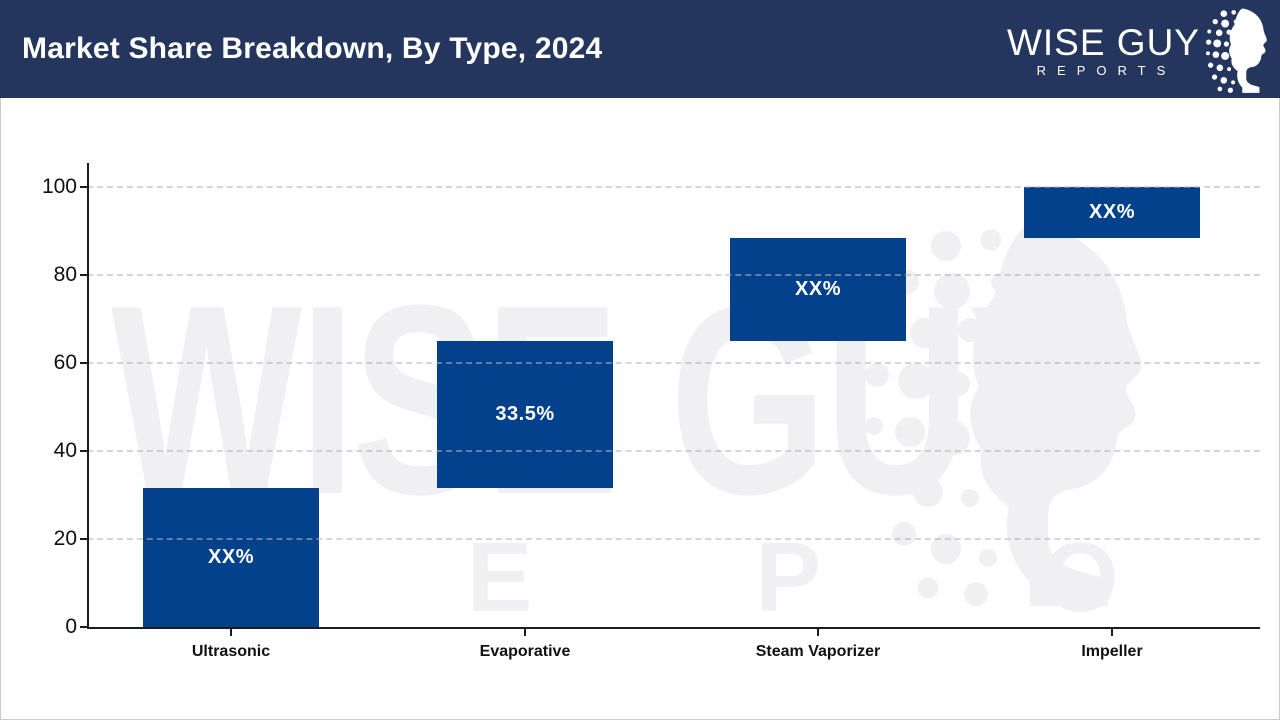  What do you see at coordinates (1112, 651) in the screenshot?
I see `x-category-label: Impeller` at bounding box center [1112, 651].